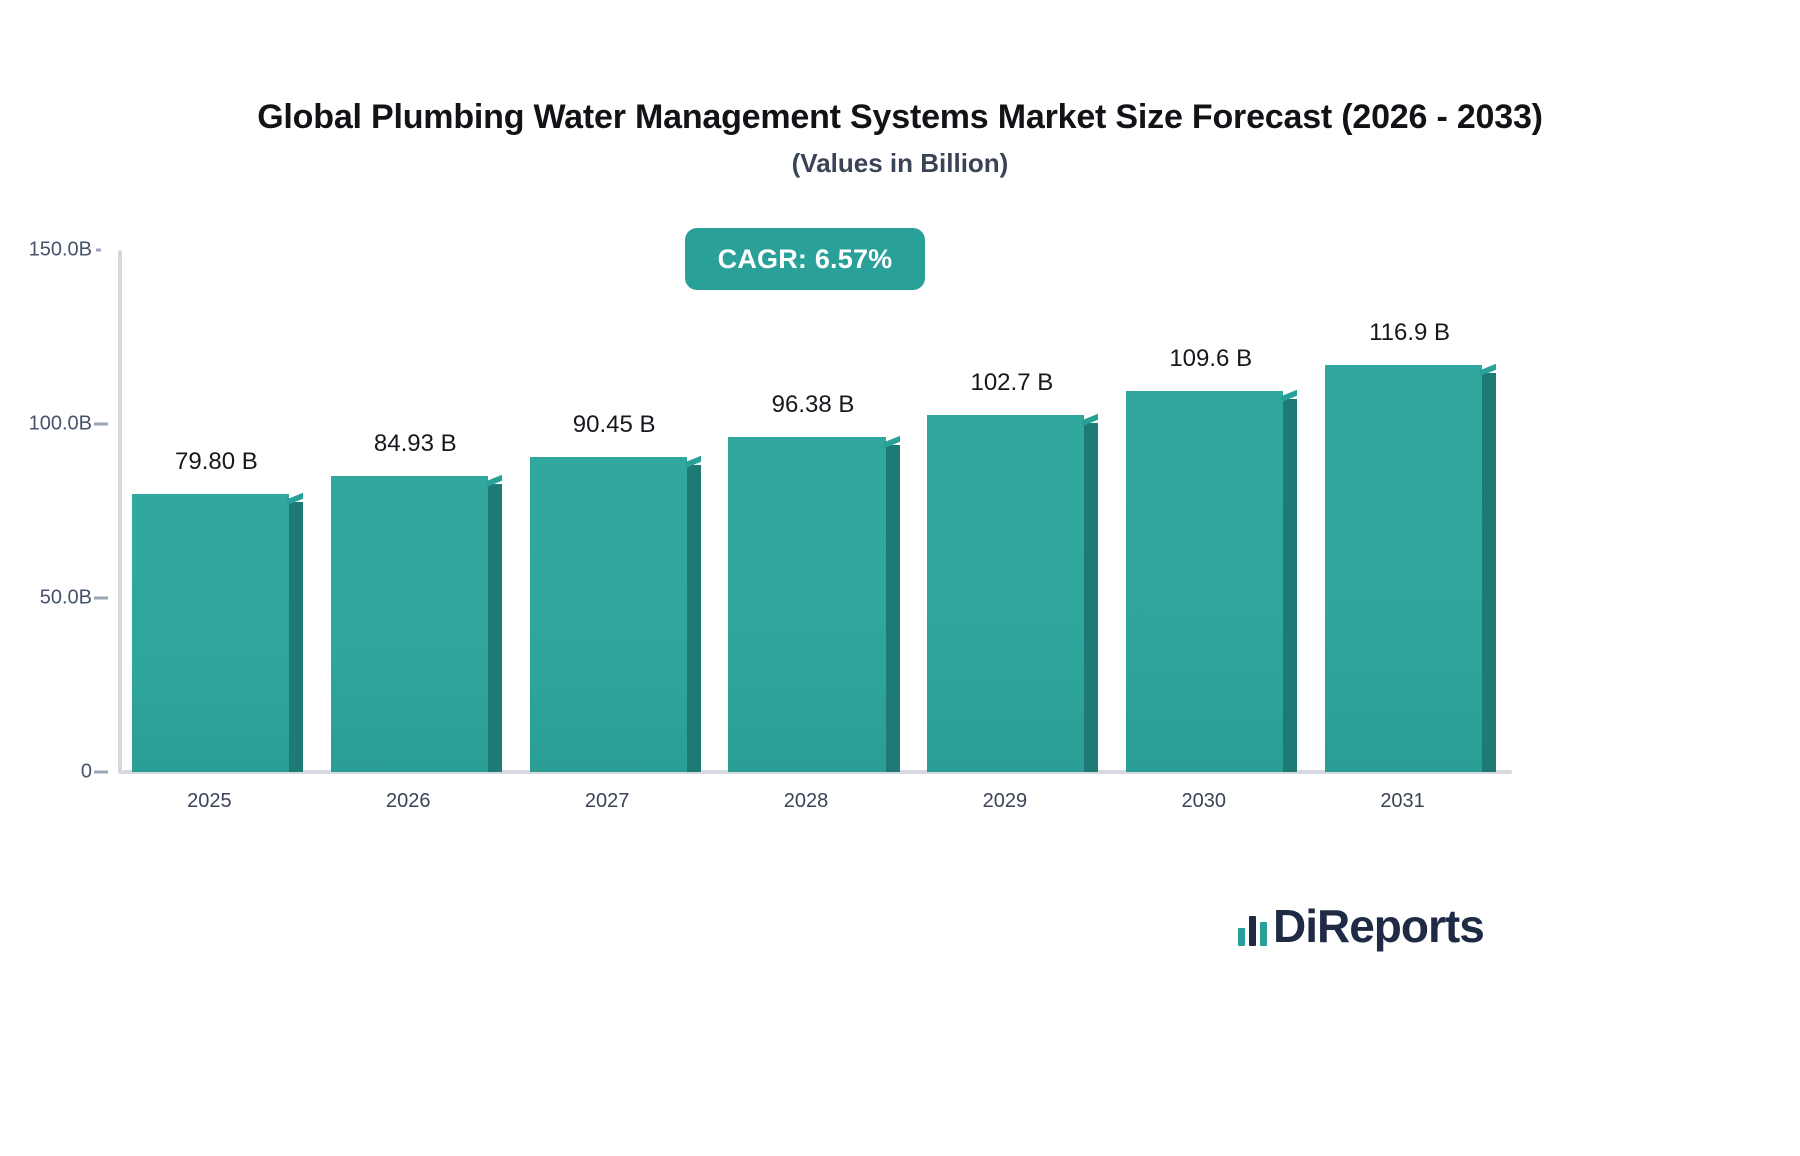 This screenshot has height=1156, width=1800. I want to click on bar-value-label: 79.80 B, so click(216, 462).